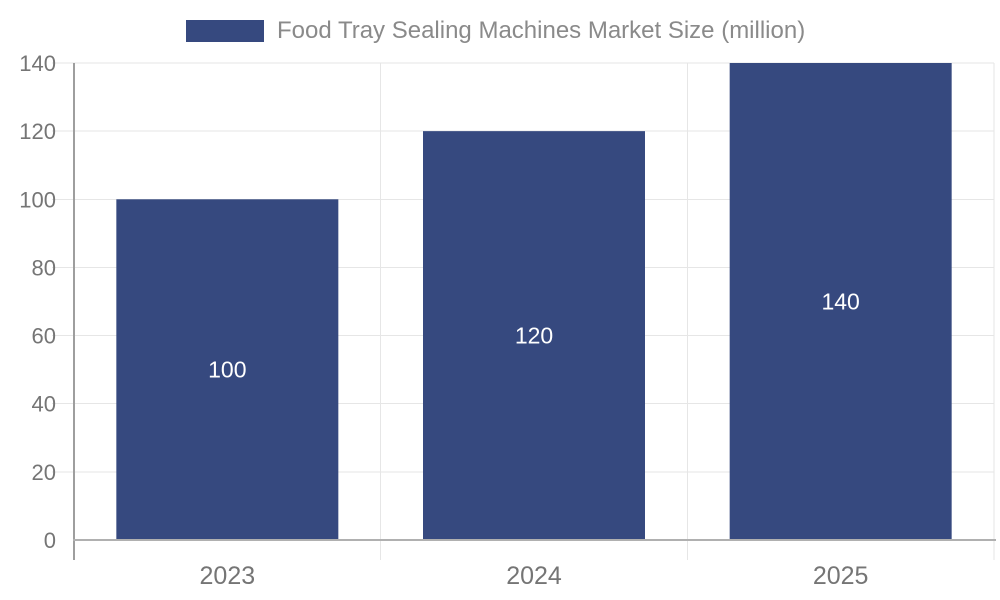  I want to click on bar-2023, so click(227, 370).